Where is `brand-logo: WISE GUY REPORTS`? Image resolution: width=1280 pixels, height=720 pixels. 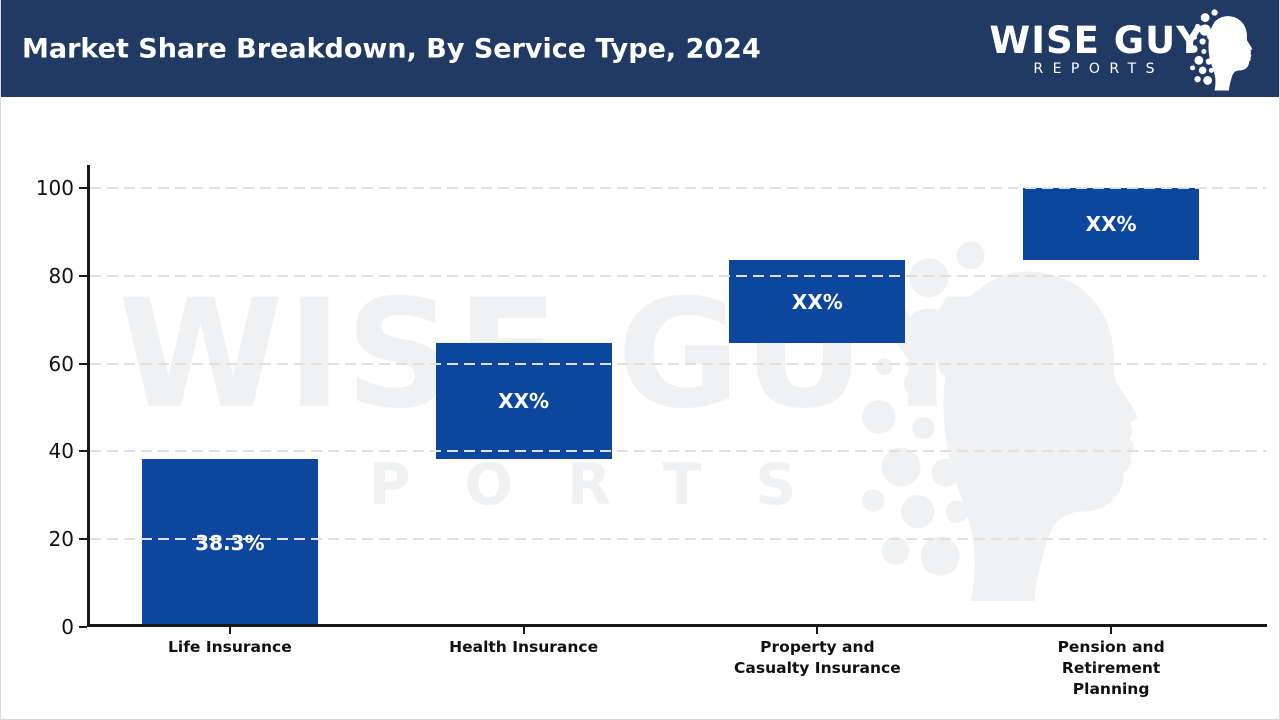 brand-logo: WISE GUY REPORTS is located at coordinates (1129, 49).